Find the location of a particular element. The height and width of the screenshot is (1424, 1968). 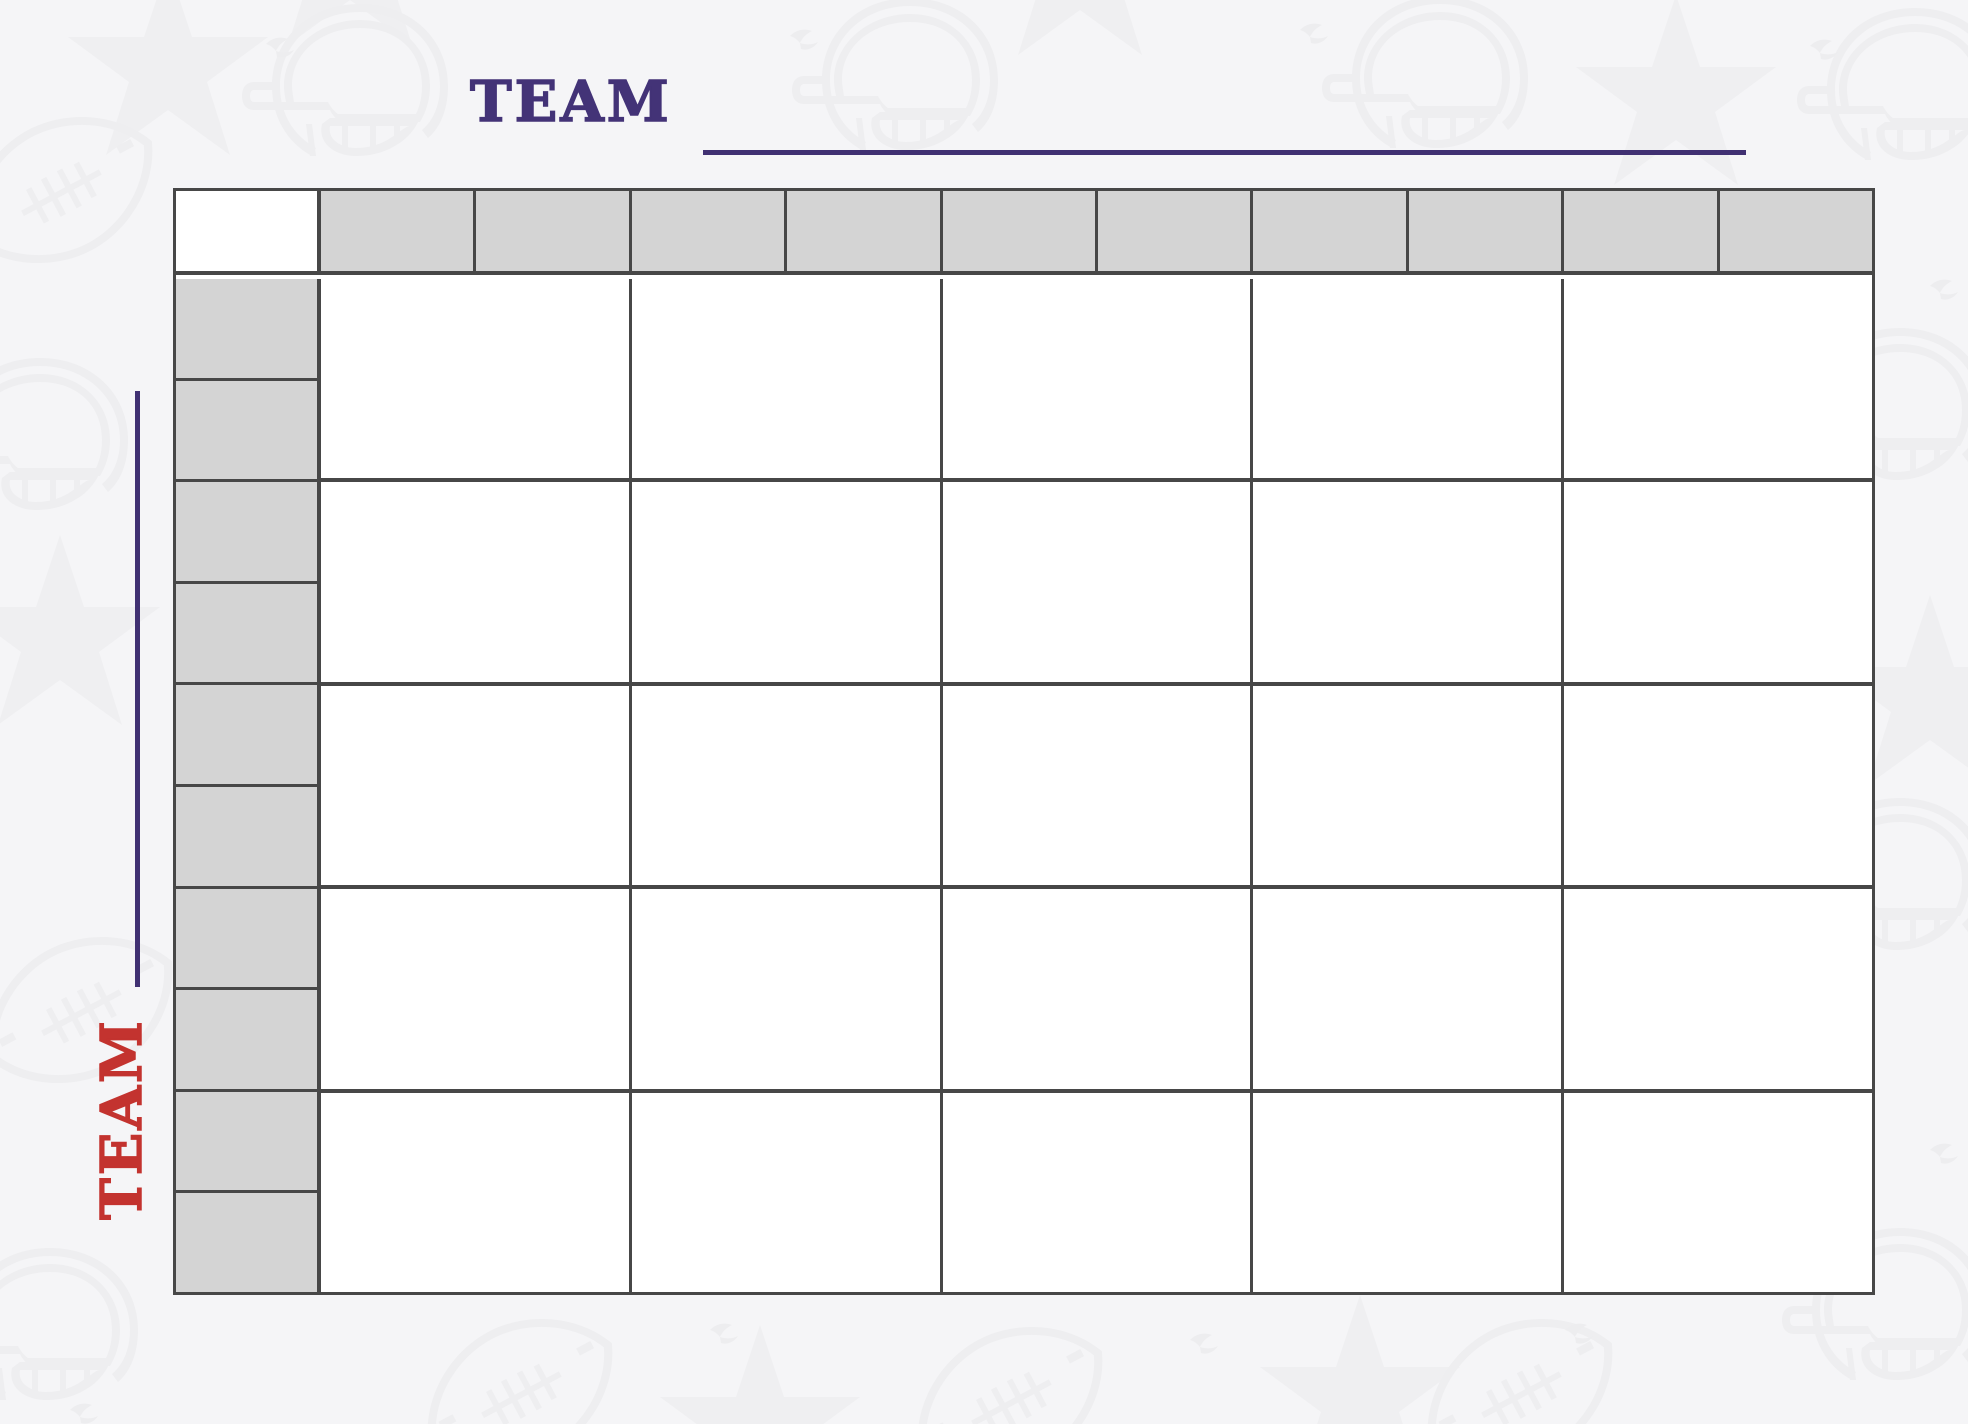

top-team-write-in-line is located at coordinates (1224, 152).